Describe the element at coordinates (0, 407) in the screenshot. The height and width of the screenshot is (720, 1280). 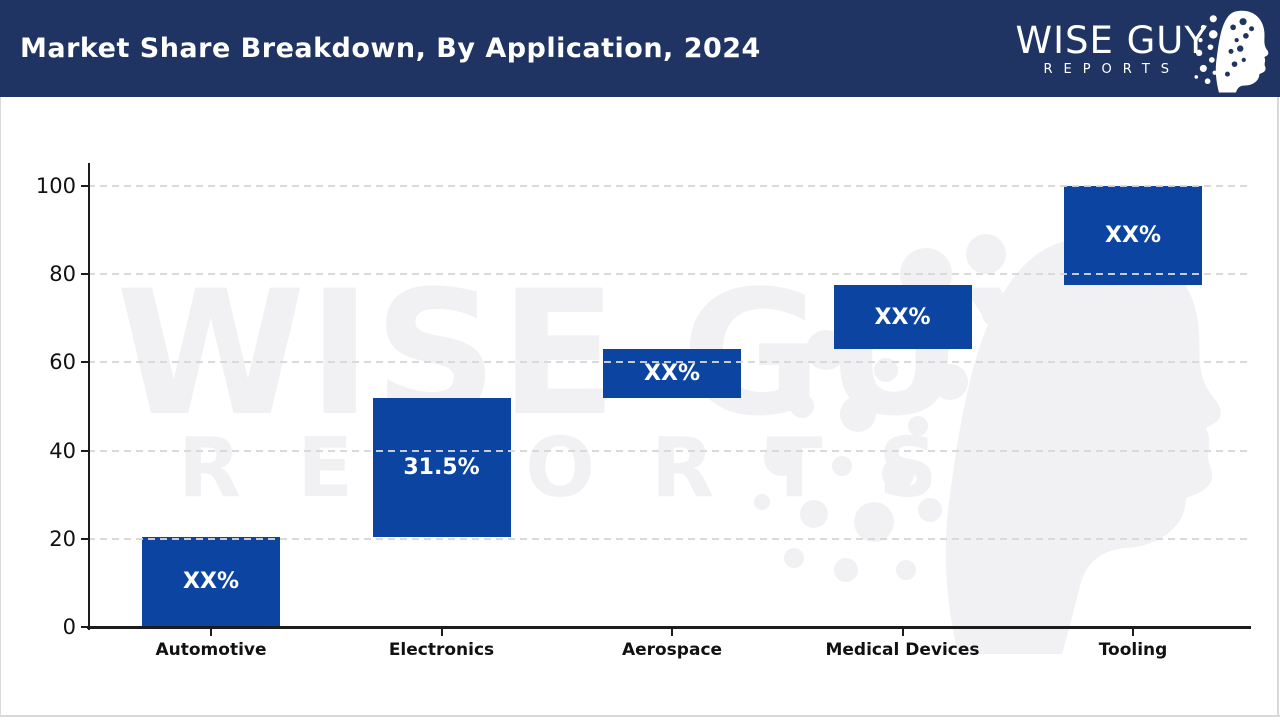
I see `left-border` at that location.